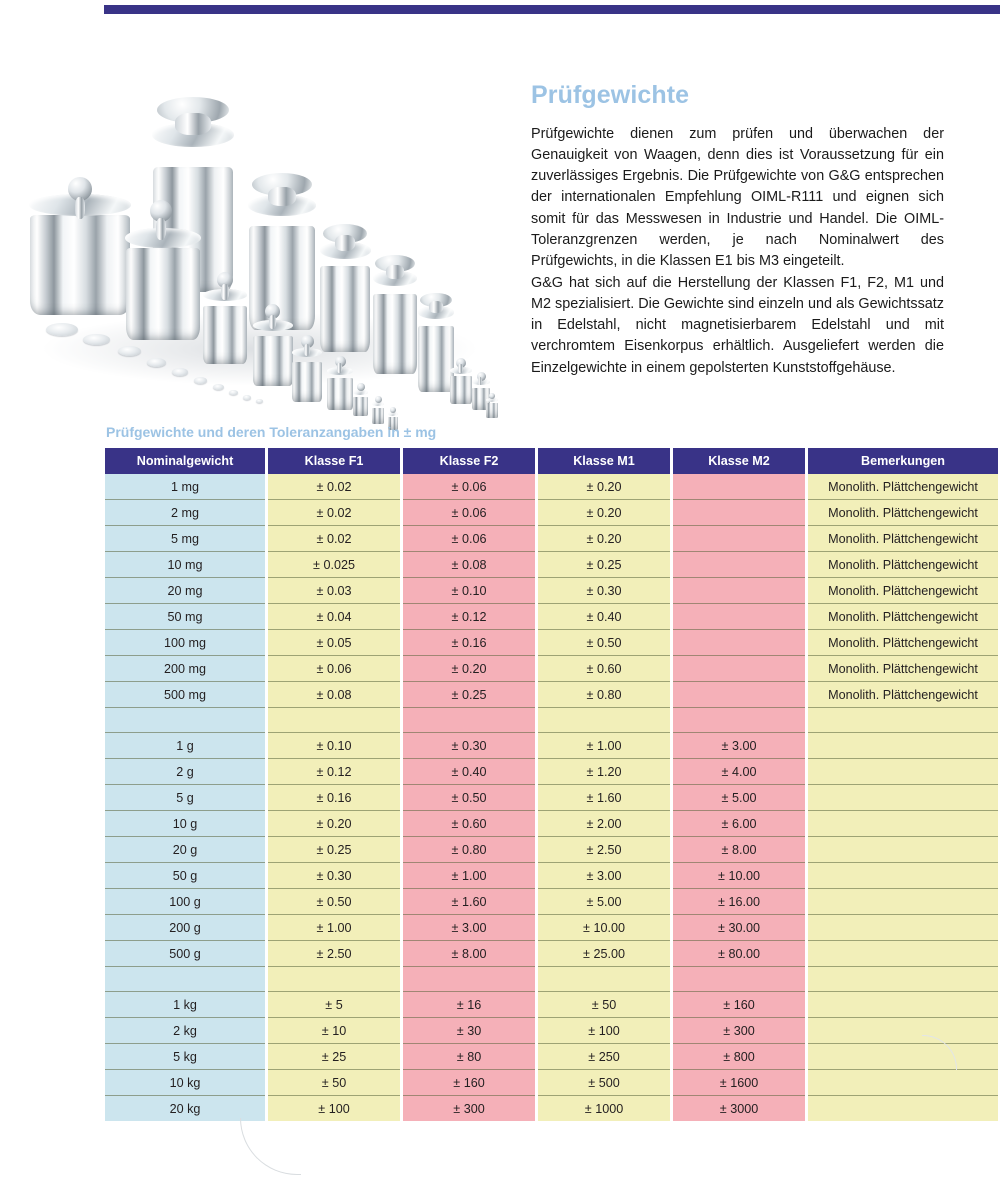 This screenshot has width=1000, height=1202. Describe the element at coordinates (469, 772) in the screenshot. I see `cell-klasse-f2: ± 0.40` at that location.